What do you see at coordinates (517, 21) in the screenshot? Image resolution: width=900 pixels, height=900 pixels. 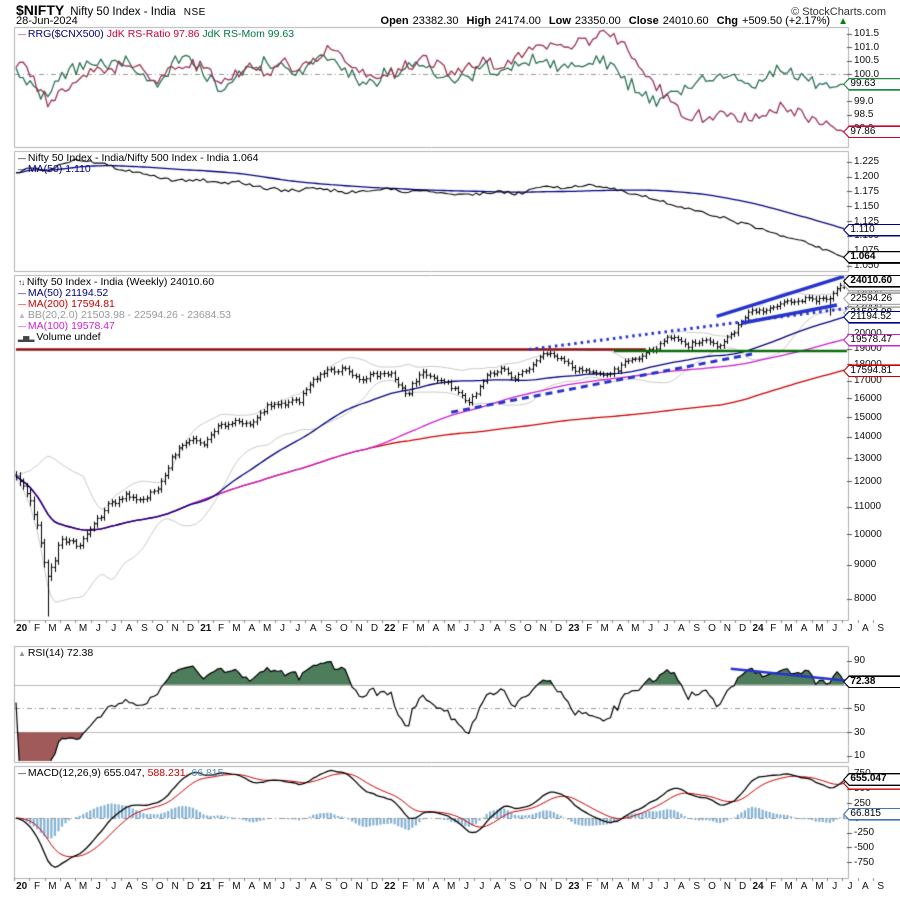 I see `high-value: 24174.00` at bounding box center [517, 21].